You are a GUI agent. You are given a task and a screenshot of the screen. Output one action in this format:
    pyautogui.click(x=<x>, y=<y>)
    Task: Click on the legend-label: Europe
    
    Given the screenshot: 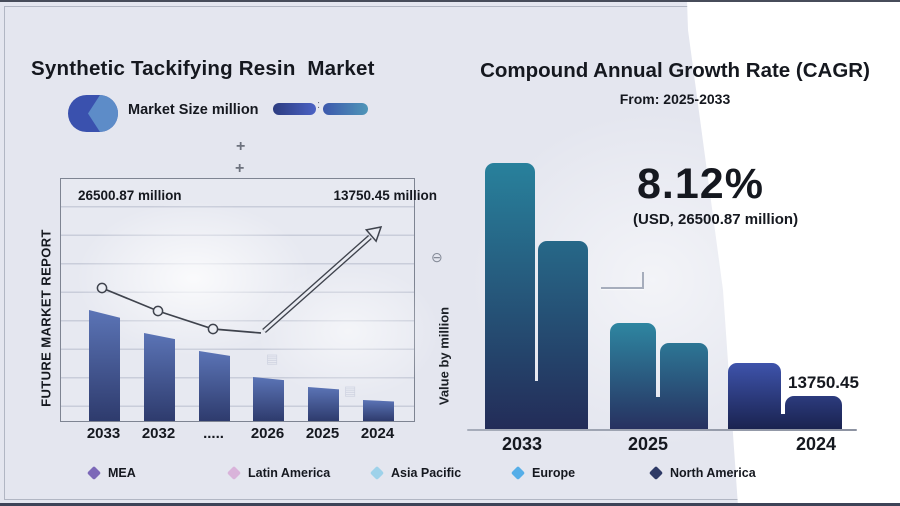 What is the action you would take?
    pyautogui.click(x=554, y=473)
    